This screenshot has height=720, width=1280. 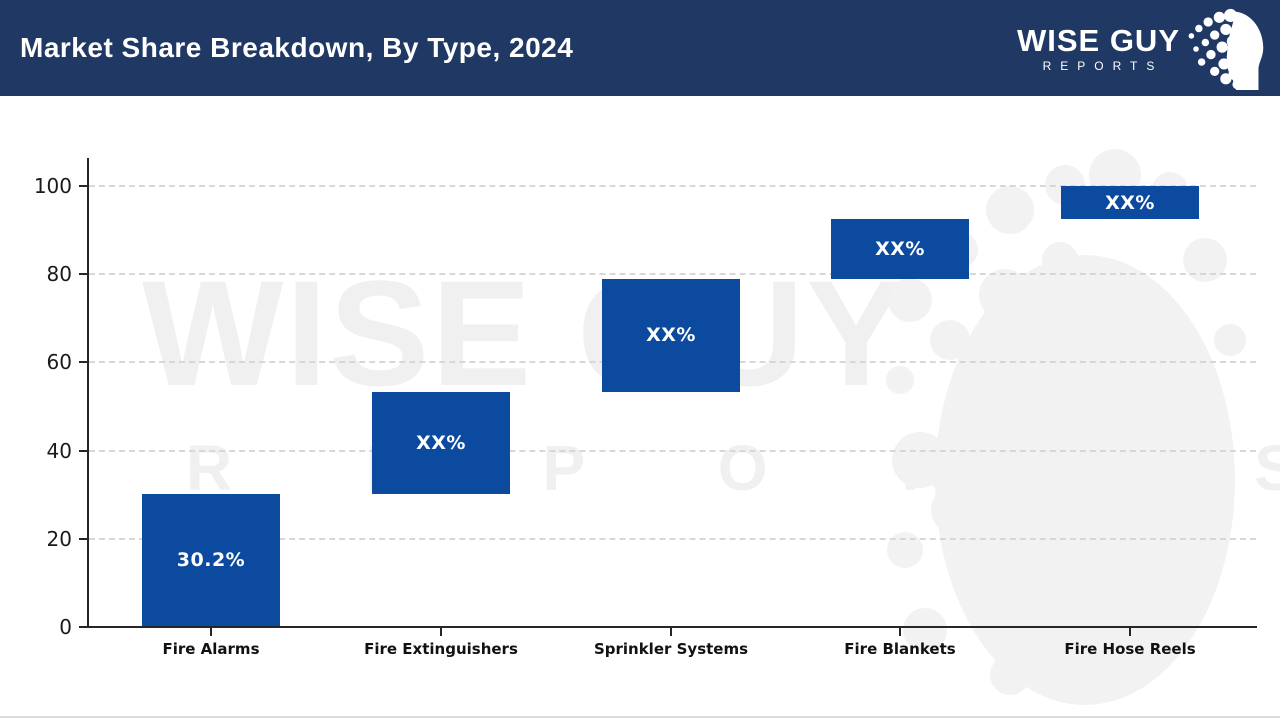 I want to click on y-tick-label: 0, so click(x=65, y=627).